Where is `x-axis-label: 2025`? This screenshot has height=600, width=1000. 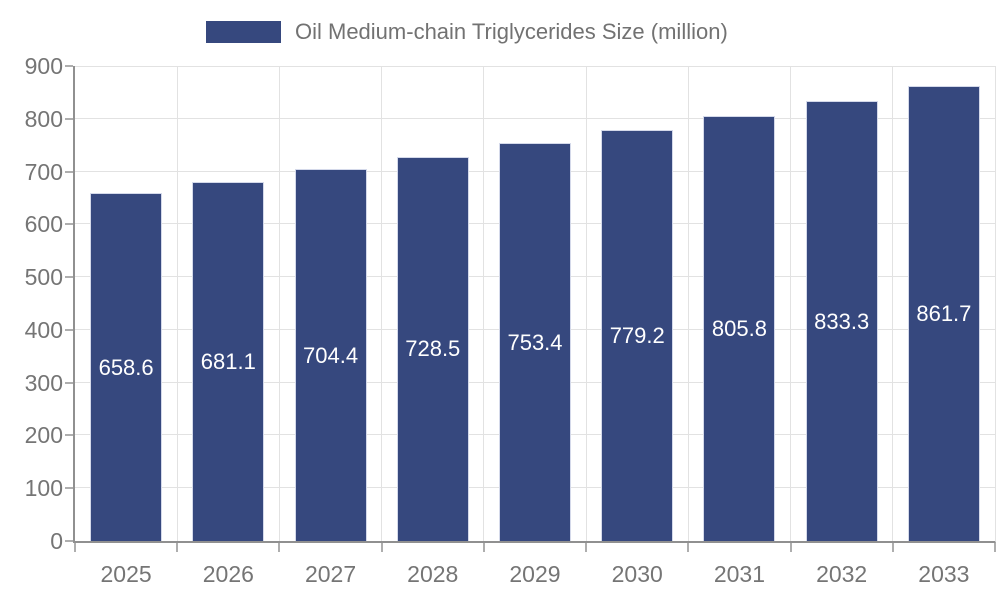 x-axis-label: 2025 is located at coordinates (126, 574).